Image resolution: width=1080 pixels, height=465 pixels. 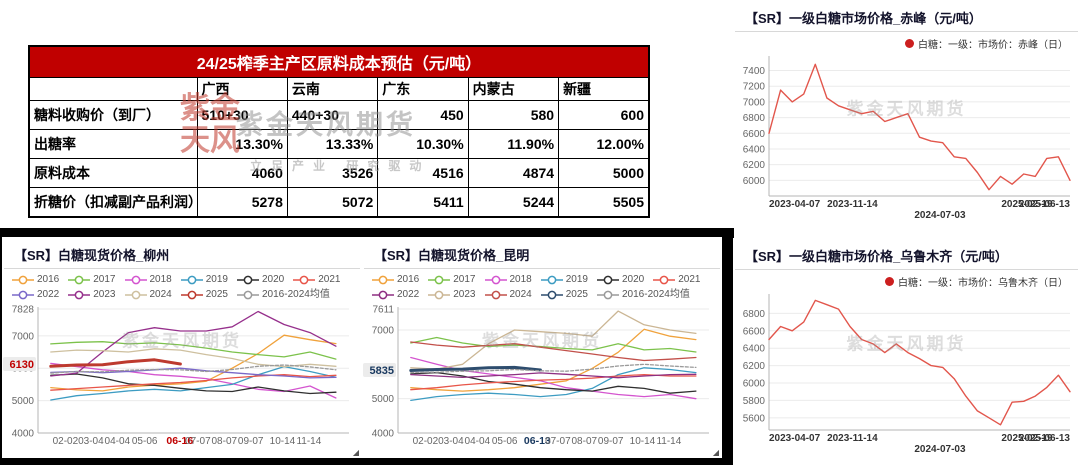 What do you see at coordinates (513, 144) in the screenshot?
I see `table-cell: 11.90%` at bounding box center [513, 144].